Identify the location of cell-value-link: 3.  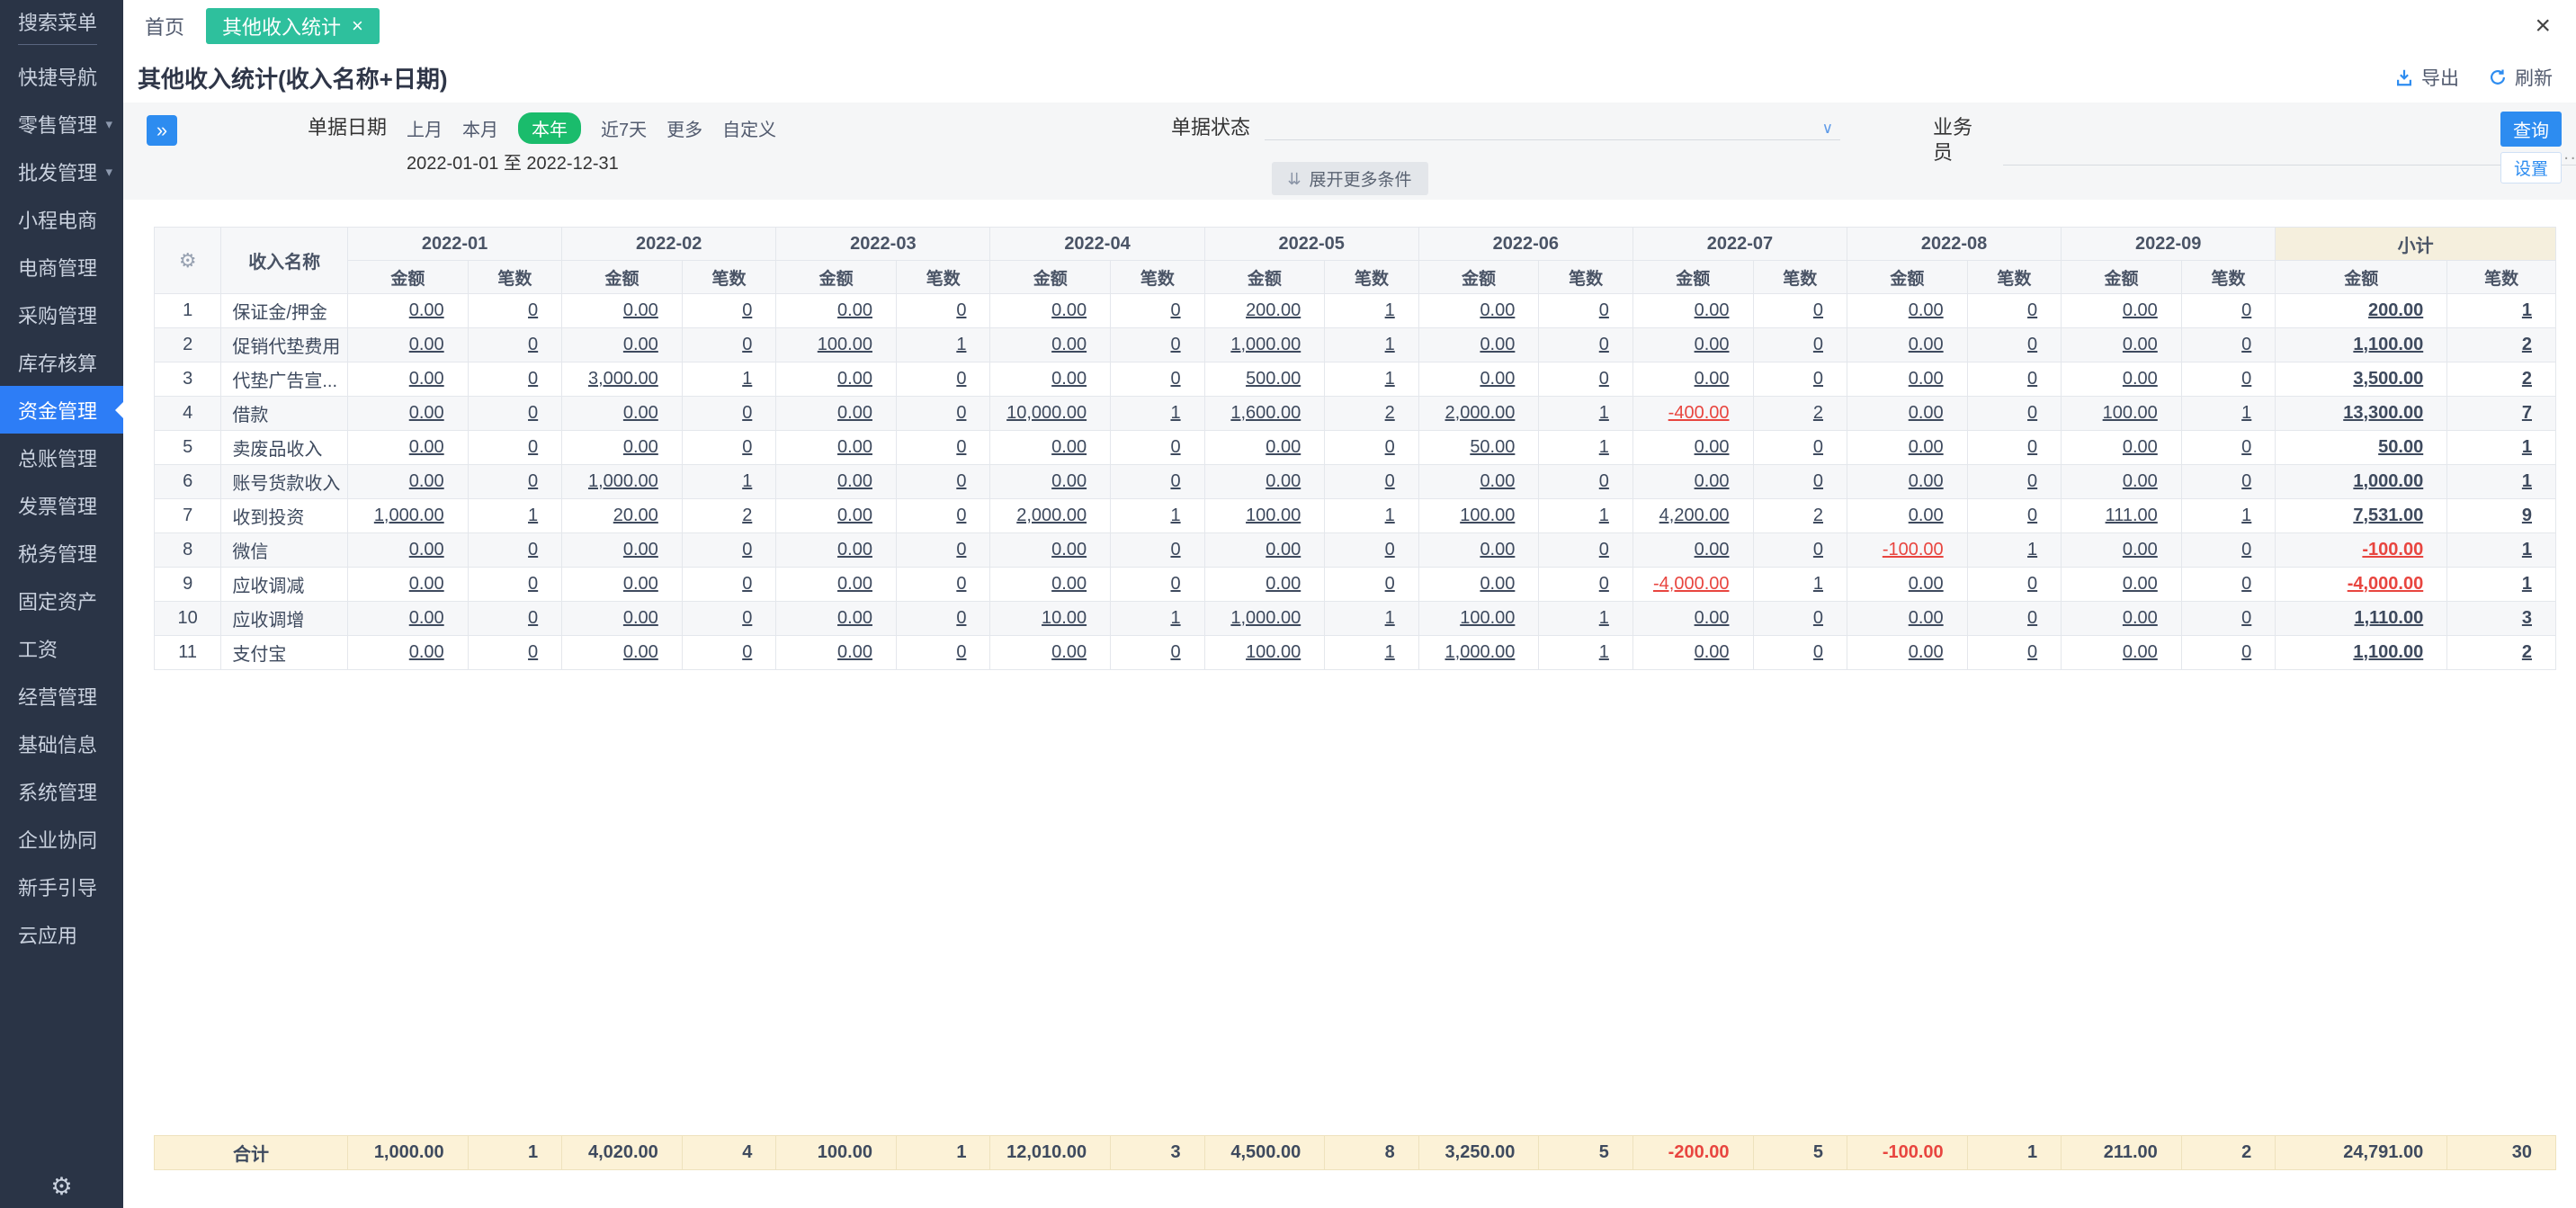
(2526, 618).